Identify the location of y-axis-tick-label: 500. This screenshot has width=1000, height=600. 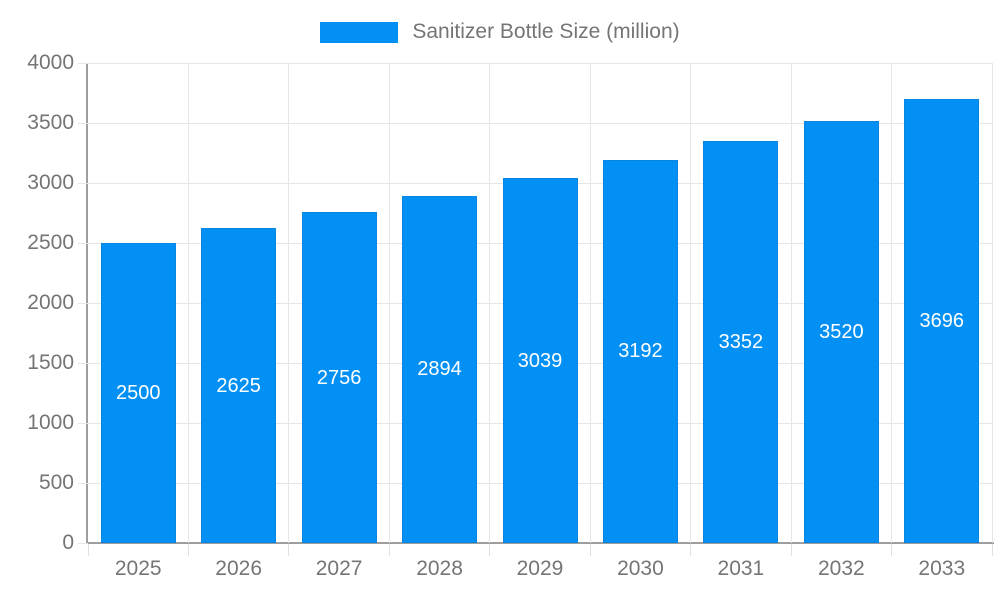
(56, 482).